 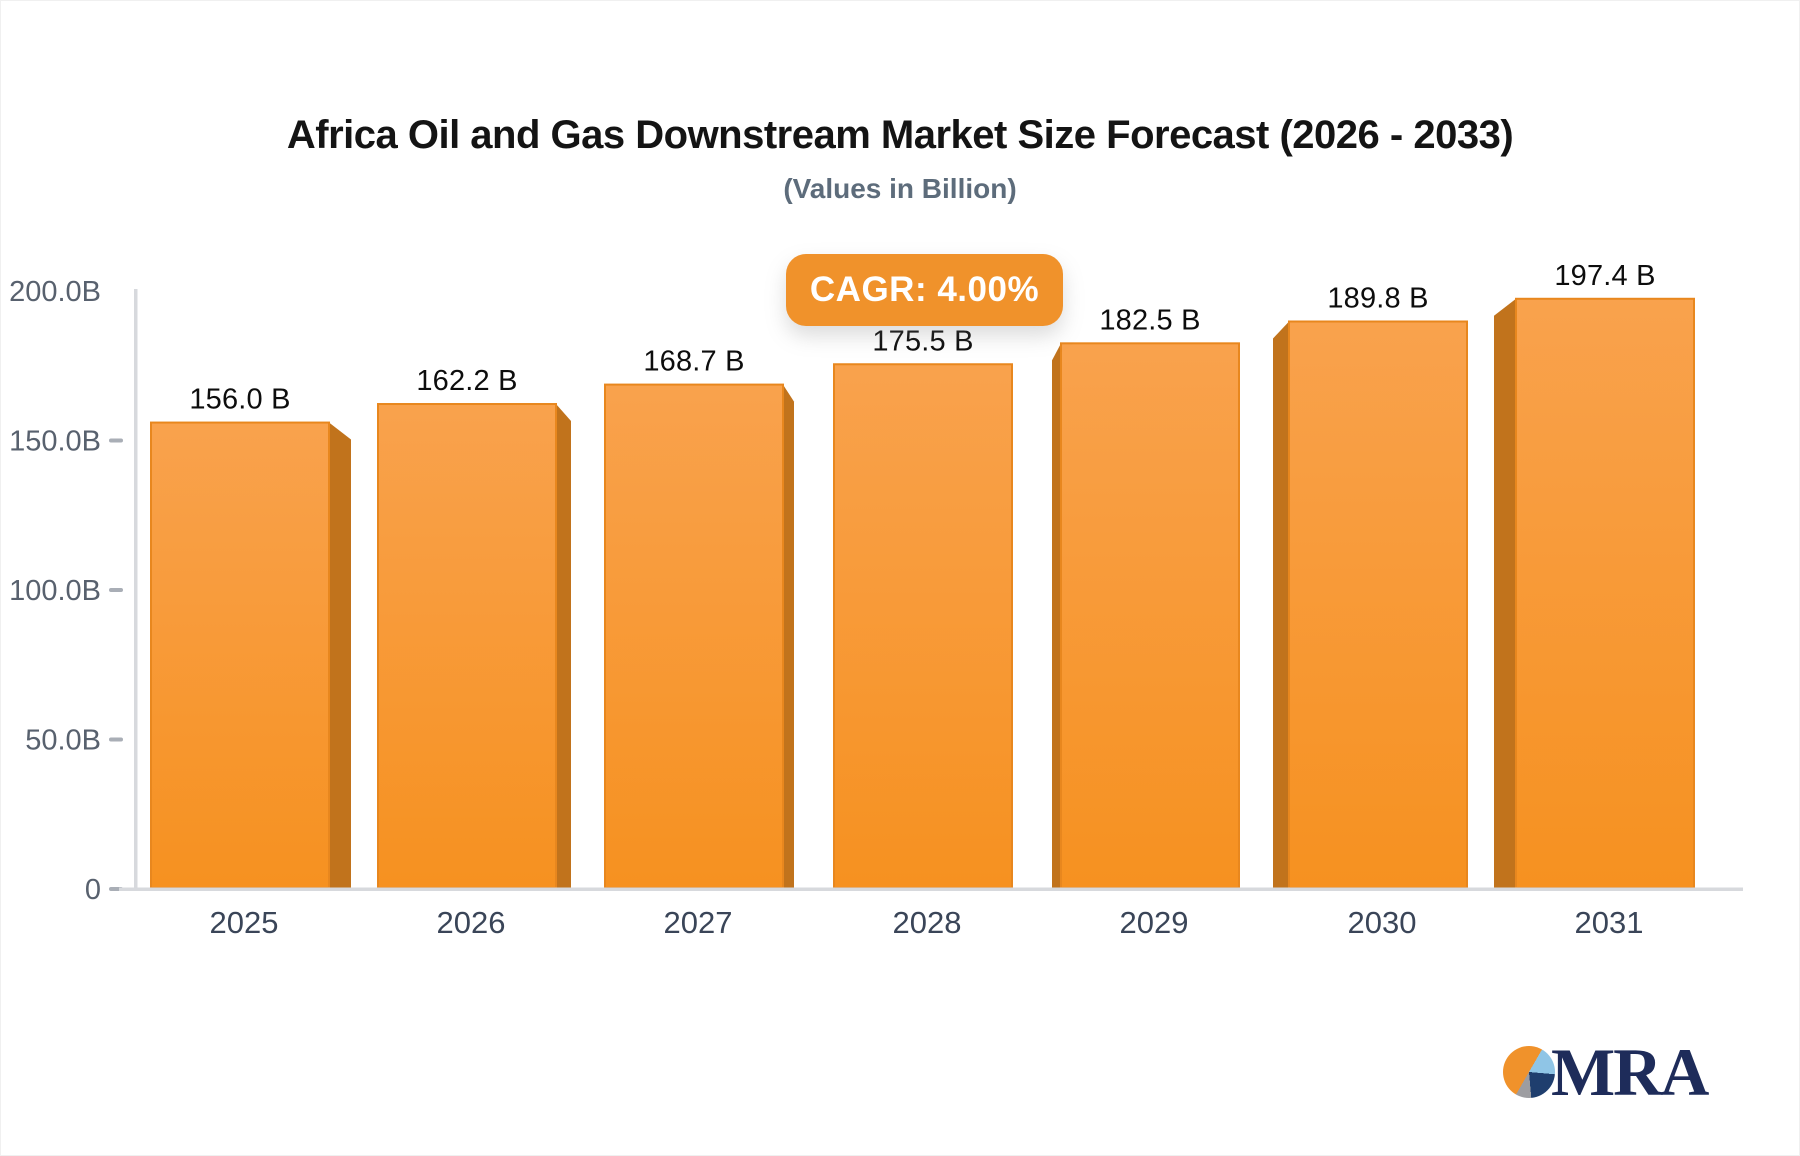 I want to click on bar-value-label: 197.4 B, so click(x=1604, y=276).